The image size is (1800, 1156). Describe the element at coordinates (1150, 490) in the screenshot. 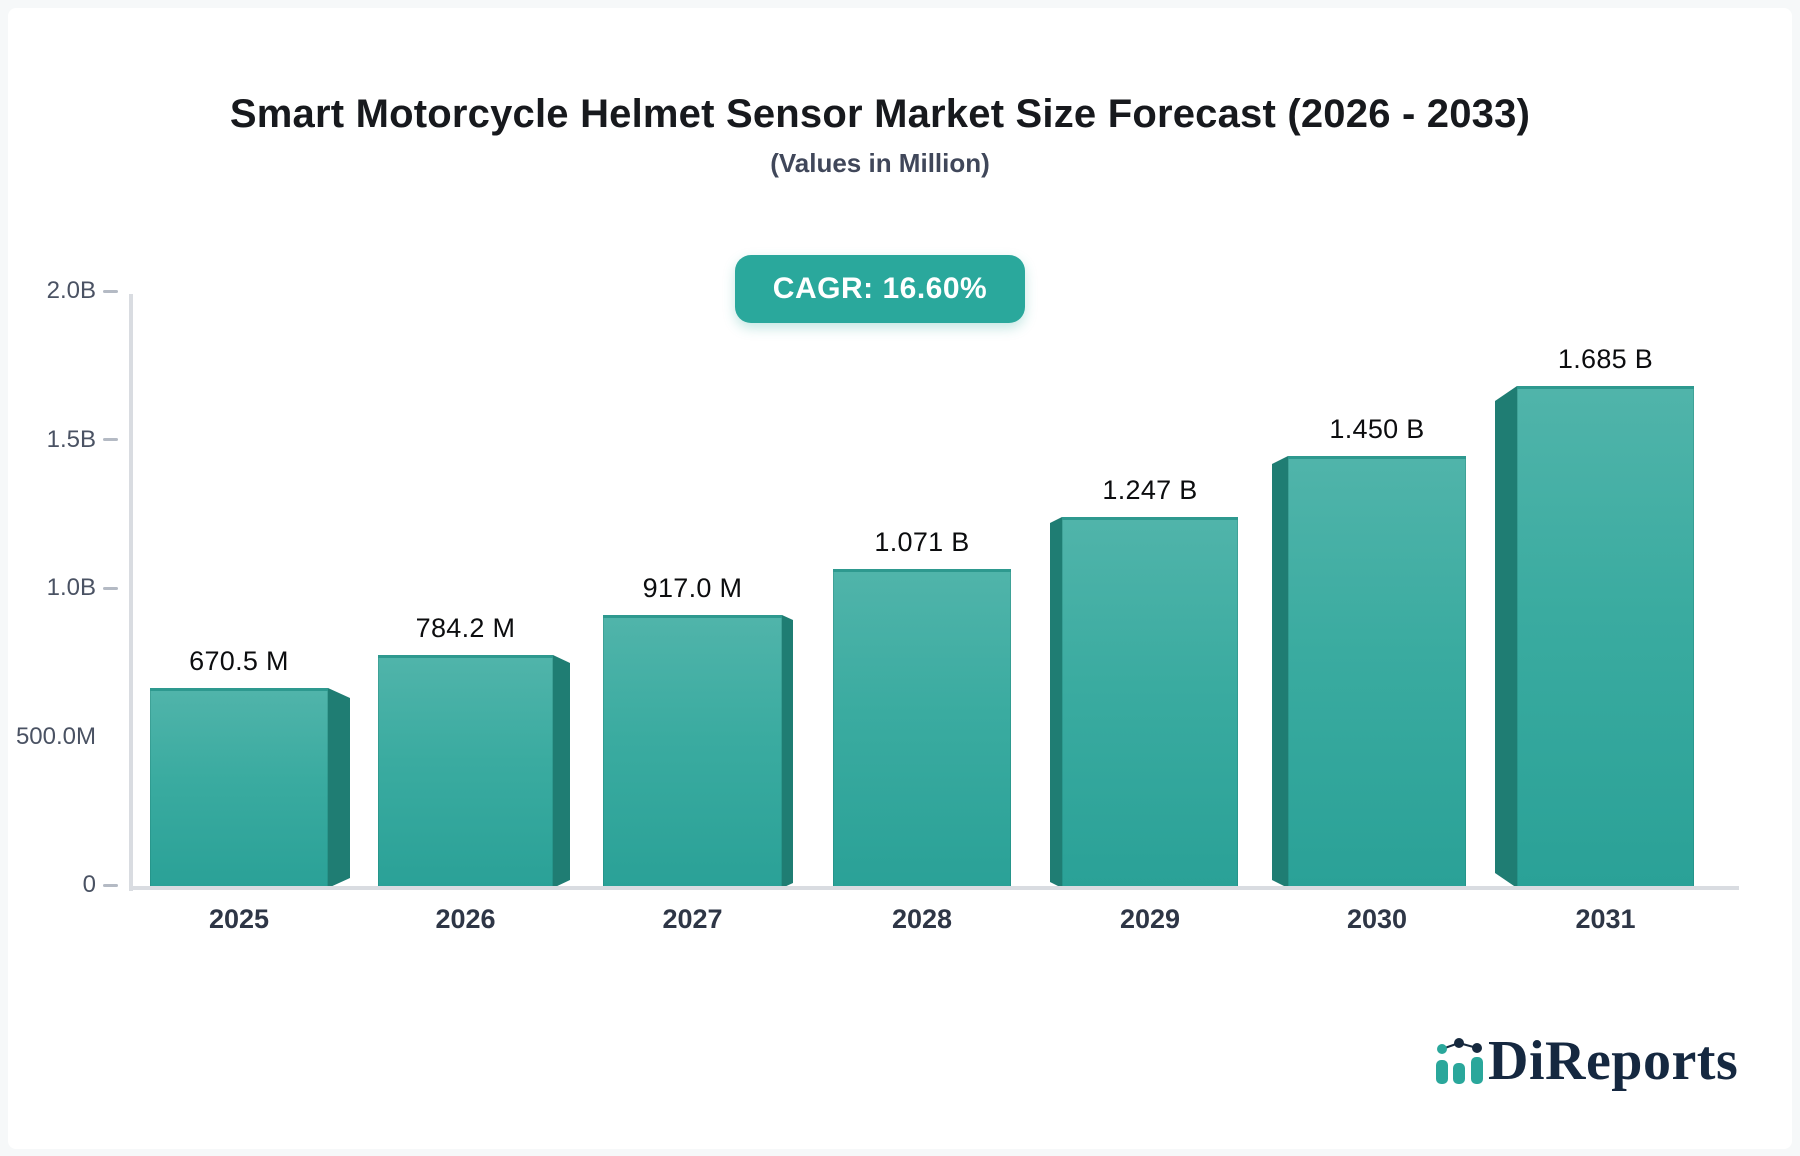

I see `bar-value-label-2029: 1.247 B` at that location.